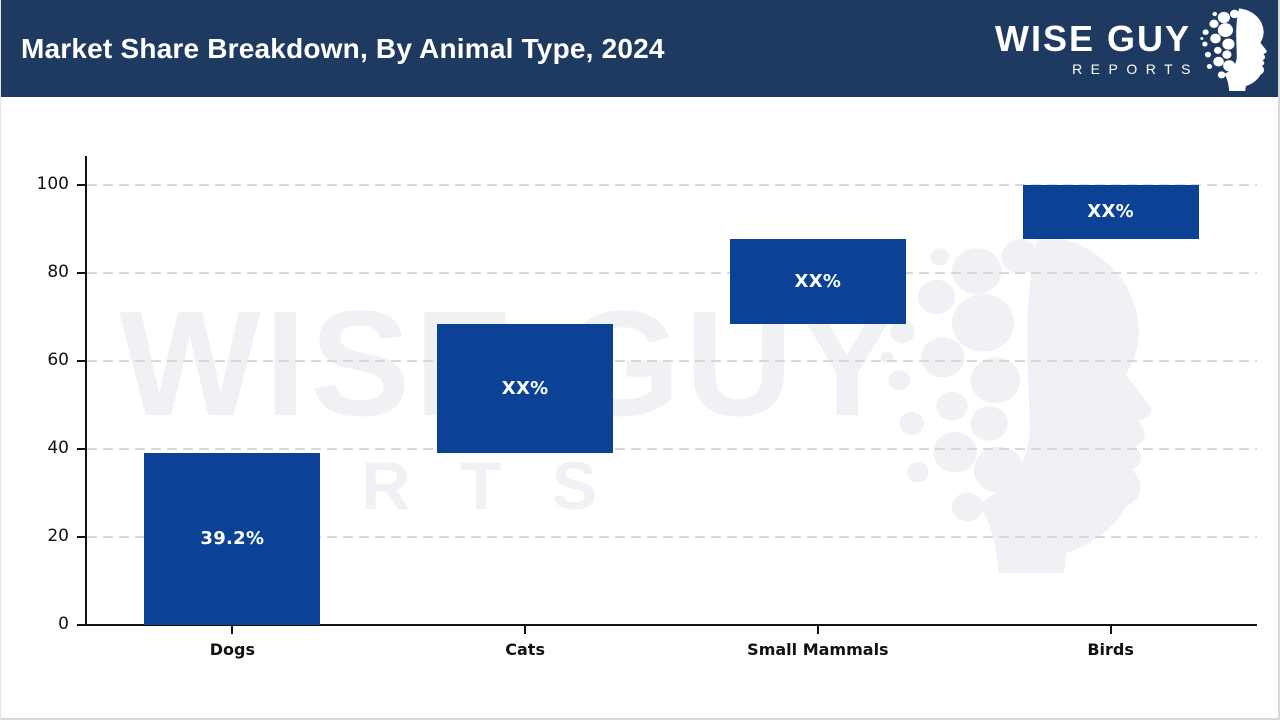  What do you see at coordinates (58, 360) in the screenshot?
I see `y-tick-label-60: 60` at bounding box center [58, 360].